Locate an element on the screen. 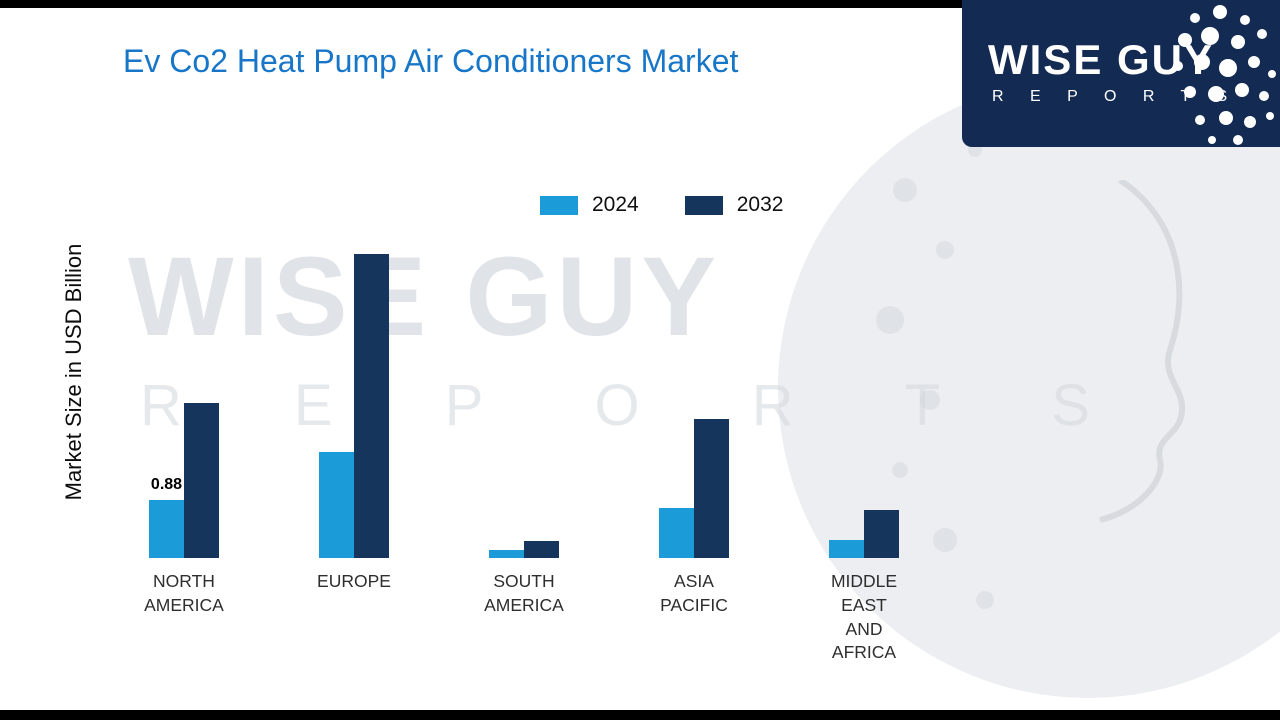  legend-label-2024: 2024 is located at coordinates (615, 204).